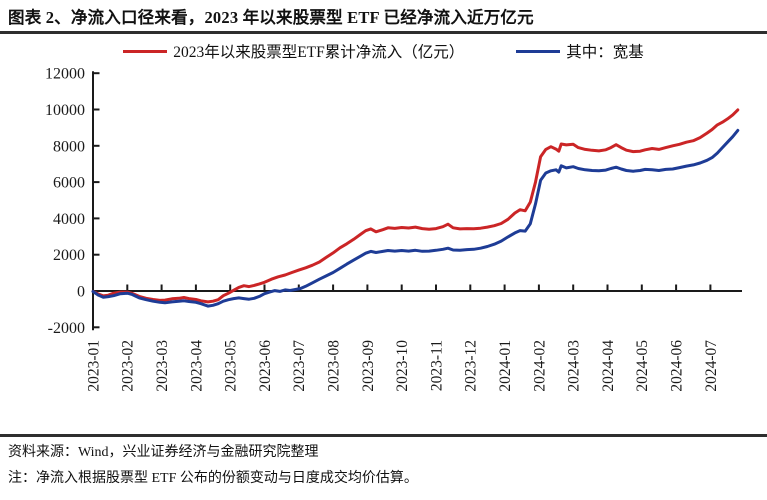 This screenshot has width=767, height=500. Describe the element at coordinates (213, 478) in the screenshot. I see `note-line: 注：净流入根据股票型 ETF 公布的份额变动与日度成交均价估算。` at that location.